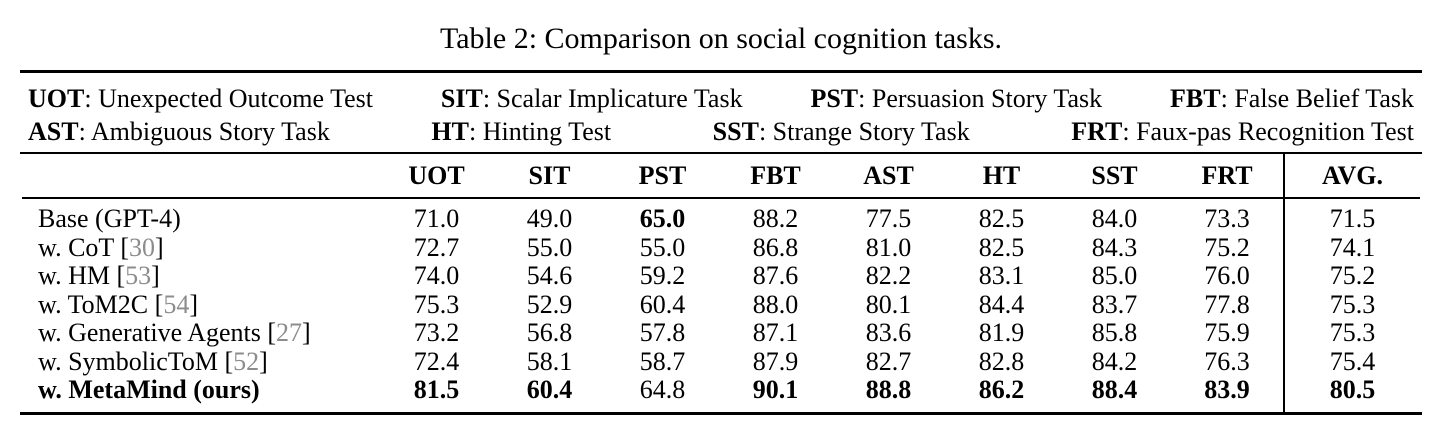  What do you see at coordinates (1227, 176) in the screenshot?
I see `column-header-frt: FRT` at bounding box center [1227, 176].